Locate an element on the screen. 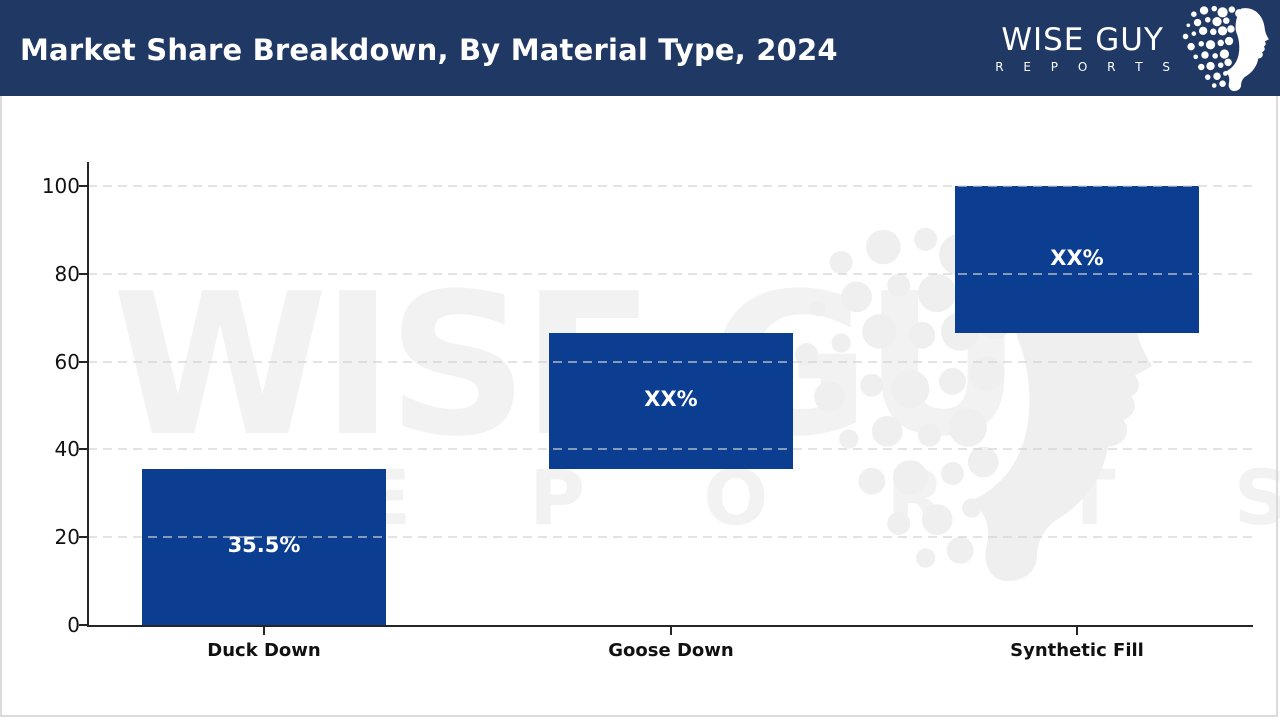 The width and height of the screenshot is (1280, 720). y-axis-label: 40 is located at coordinates (45, 455).